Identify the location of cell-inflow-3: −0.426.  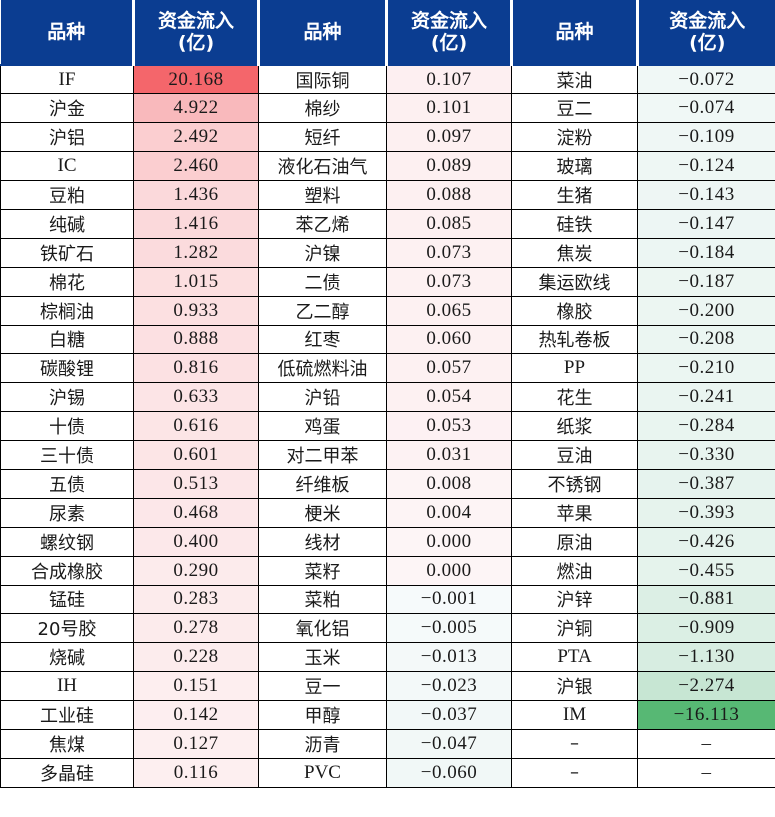
(706, 541).